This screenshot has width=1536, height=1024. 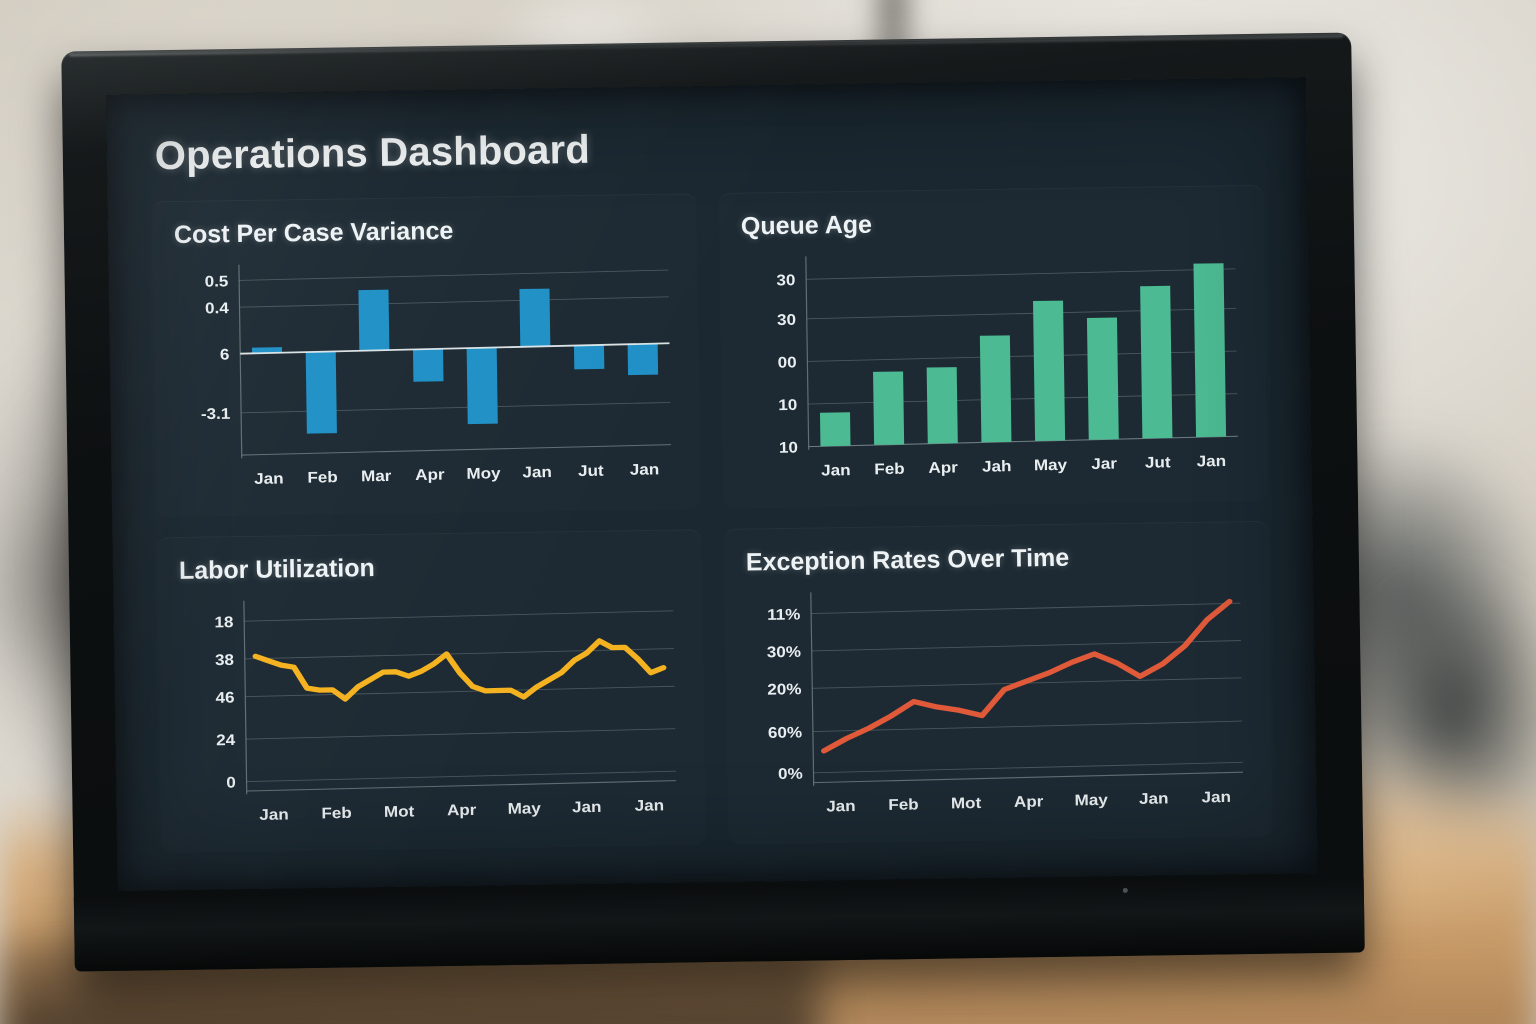 I want to click on svg-text: 24, so click(x=225, y=740).